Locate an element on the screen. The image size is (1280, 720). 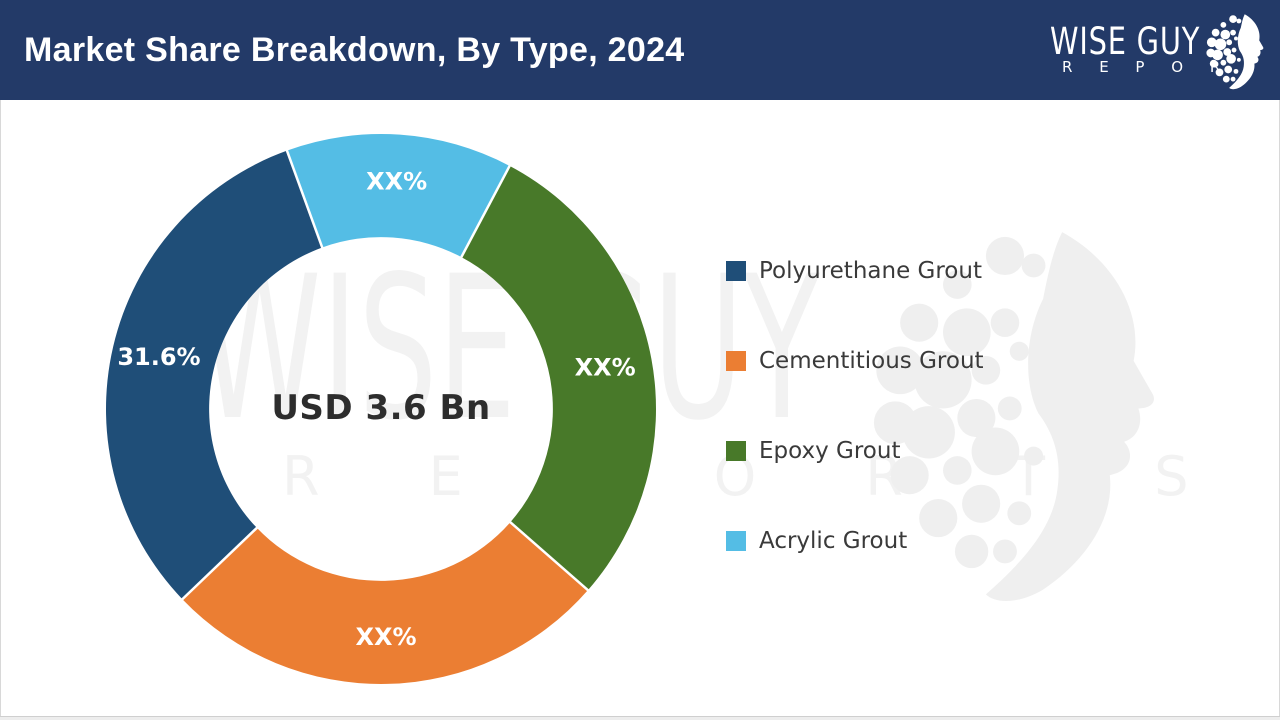
legend-swatch-cementitious is located at coordinates (736, 361).